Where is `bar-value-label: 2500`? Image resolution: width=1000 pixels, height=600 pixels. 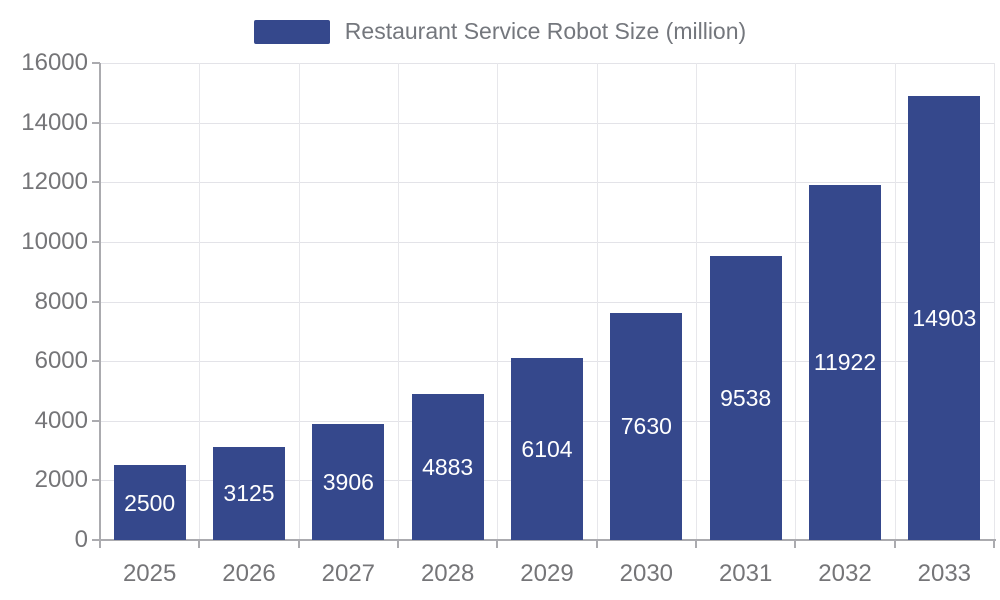
bar-value-label: 2500 is located at coordinates (150, 502).